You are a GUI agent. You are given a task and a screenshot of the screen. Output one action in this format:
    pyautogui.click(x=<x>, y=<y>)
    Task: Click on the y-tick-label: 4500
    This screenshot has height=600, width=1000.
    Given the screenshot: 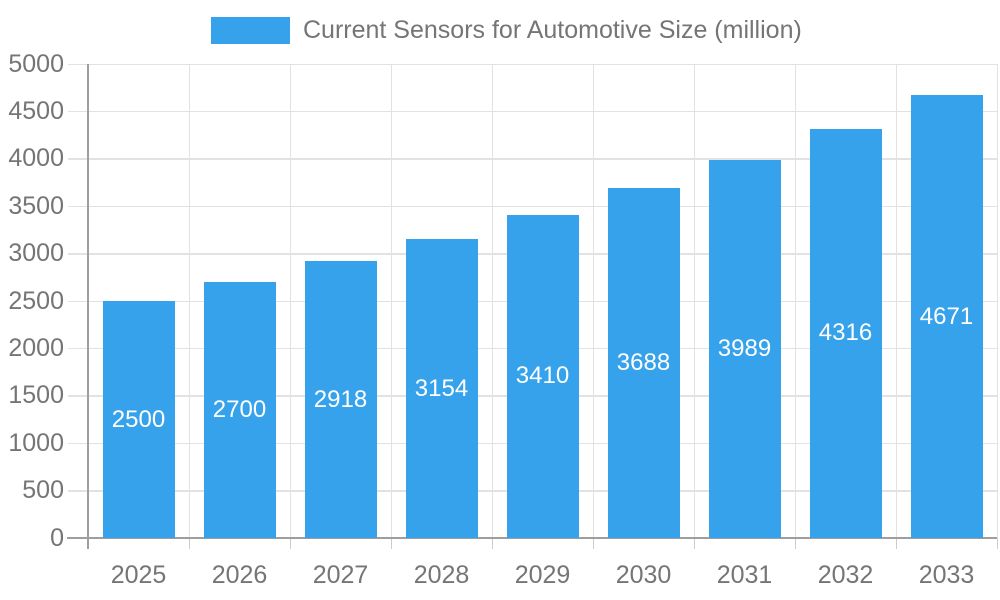 What is the action you would take?
    pyautogui.click(x=36, y=110)
    